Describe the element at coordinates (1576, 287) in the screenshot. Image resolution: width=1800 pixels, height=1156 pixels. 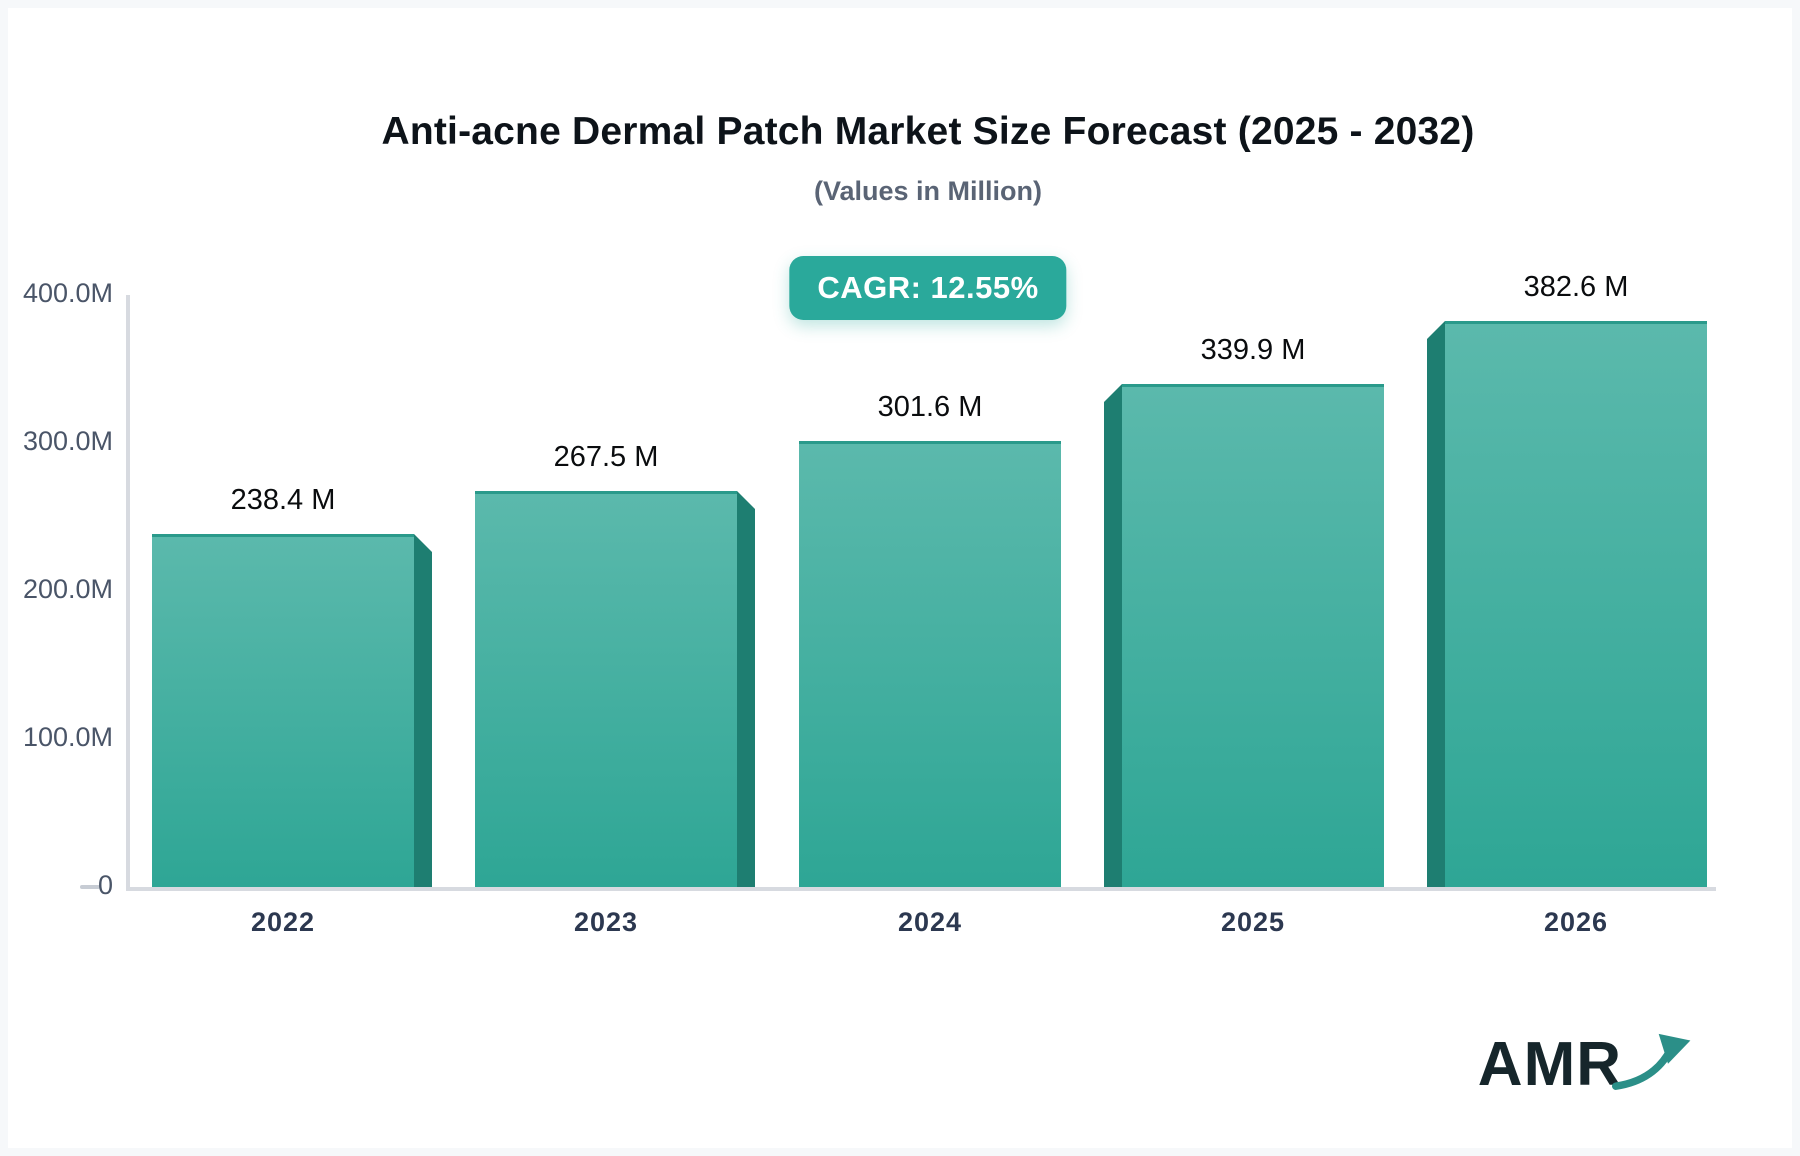
I see `bar-value-label: 382.6 M` at that location.